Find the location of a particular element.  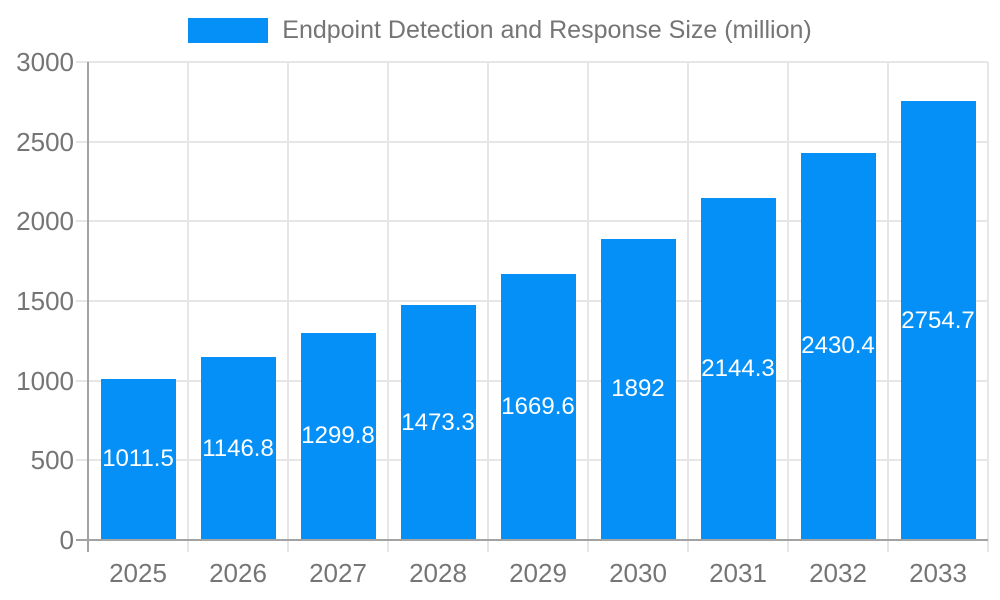

bar-value-label: 1669.6 is located at coordinates (538, 406).